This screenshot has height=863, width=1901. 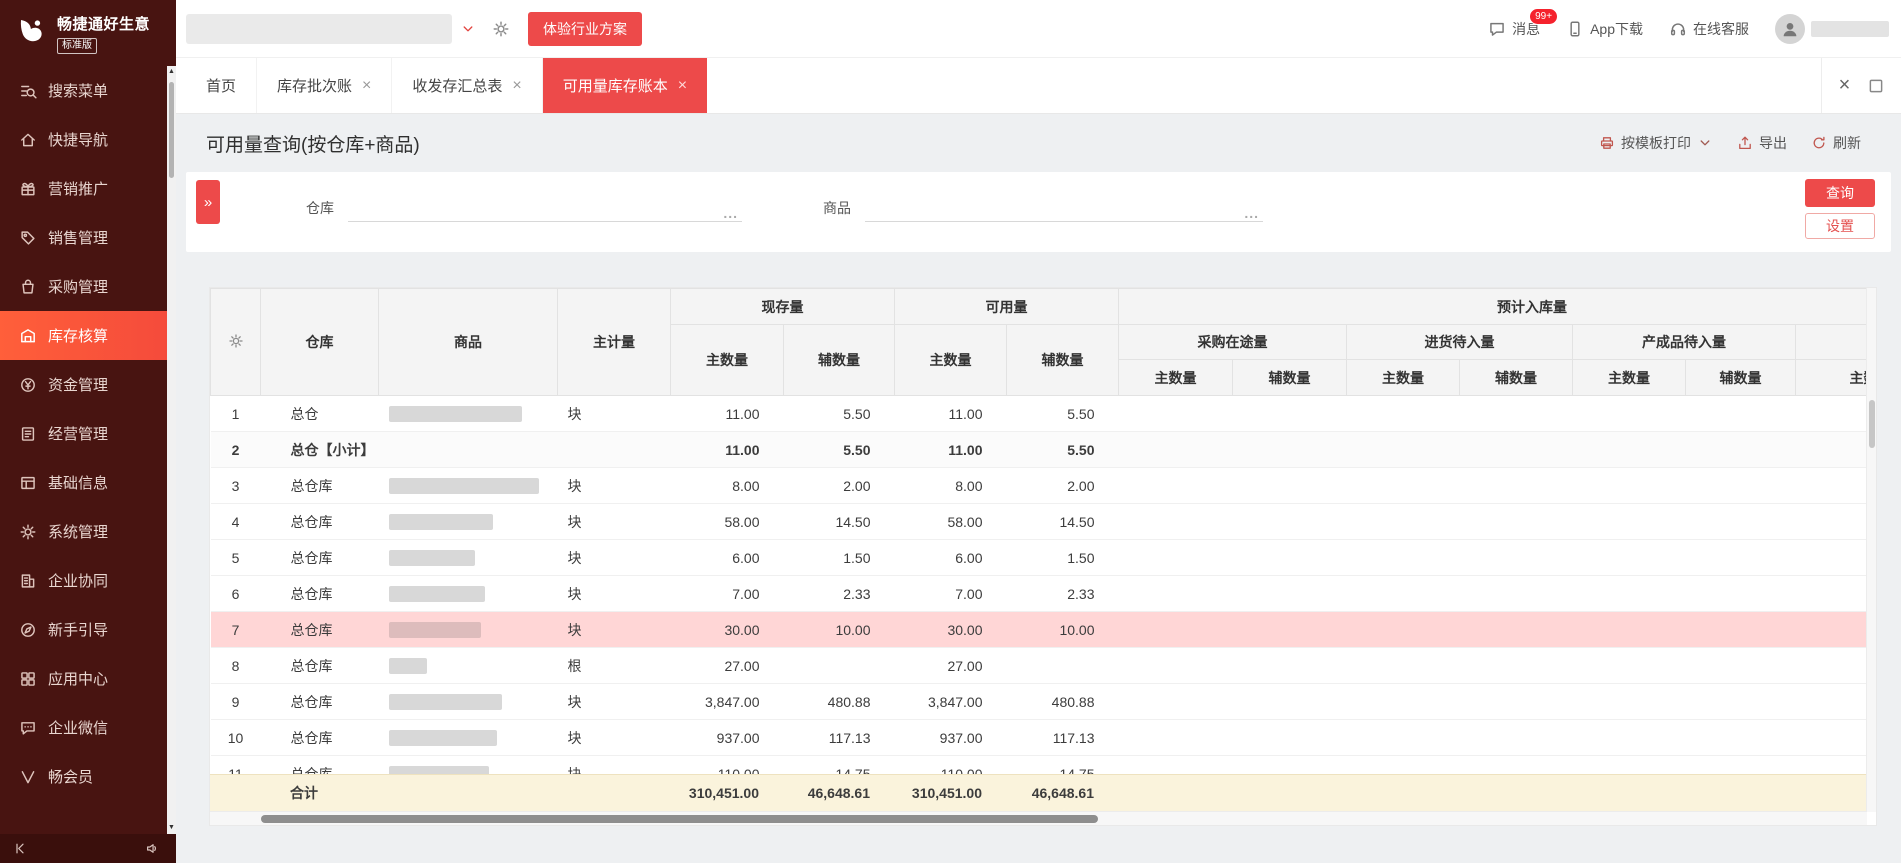 I want to click on cell-index: 7, so click(x=235, y=629).